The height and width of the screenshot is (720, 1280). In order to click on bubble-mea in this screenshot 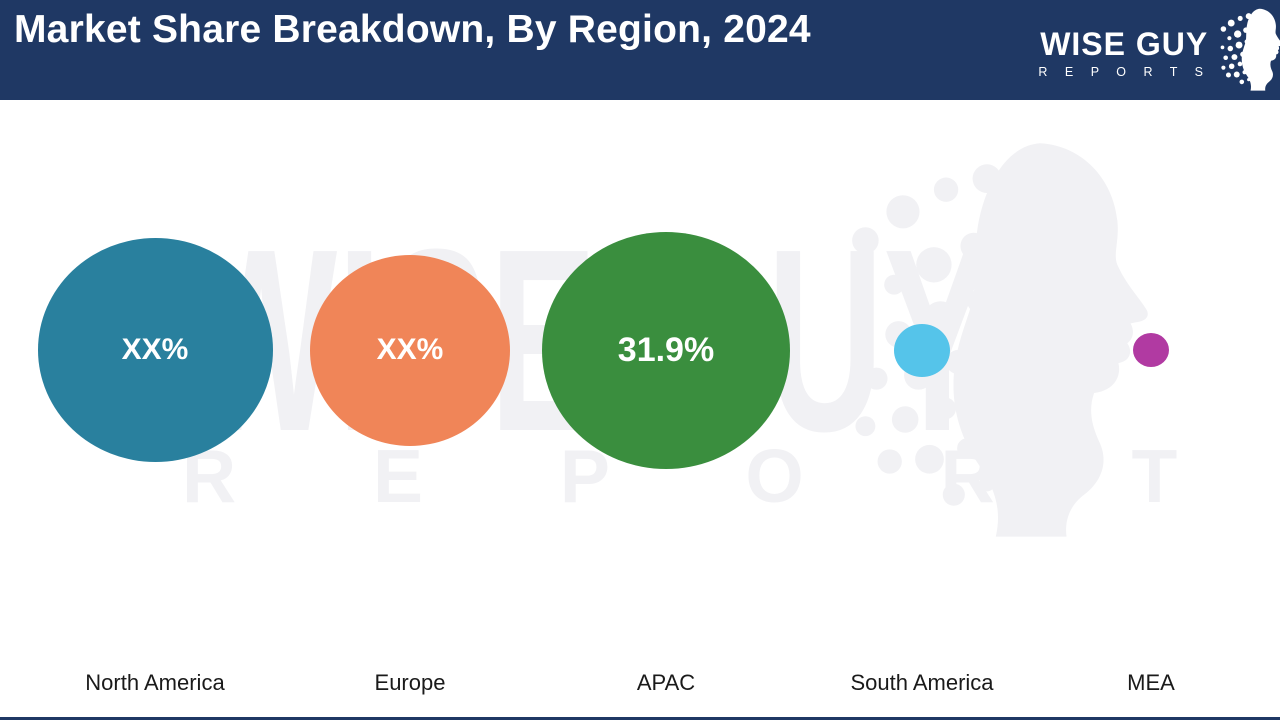, I will do `click(1151, 350)`.